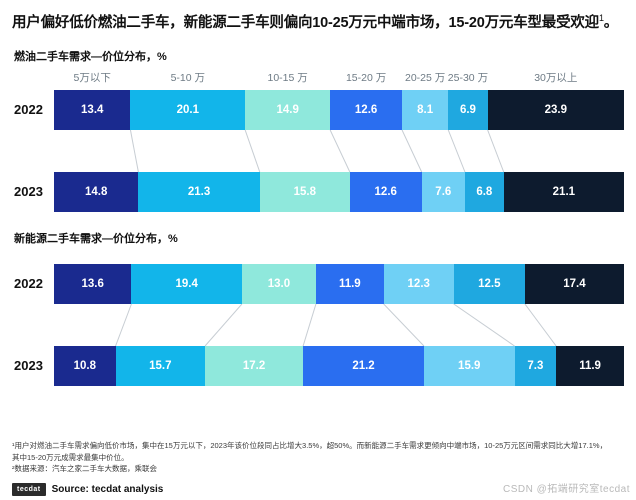 Image resolution: width=636 pixels, height=500 pixels. What do you see at coordinates (199, 191) in the screenshot?
I see `chart-fuel-bar-2023-segment-1: 21.3` at bounding box center [199, 191].